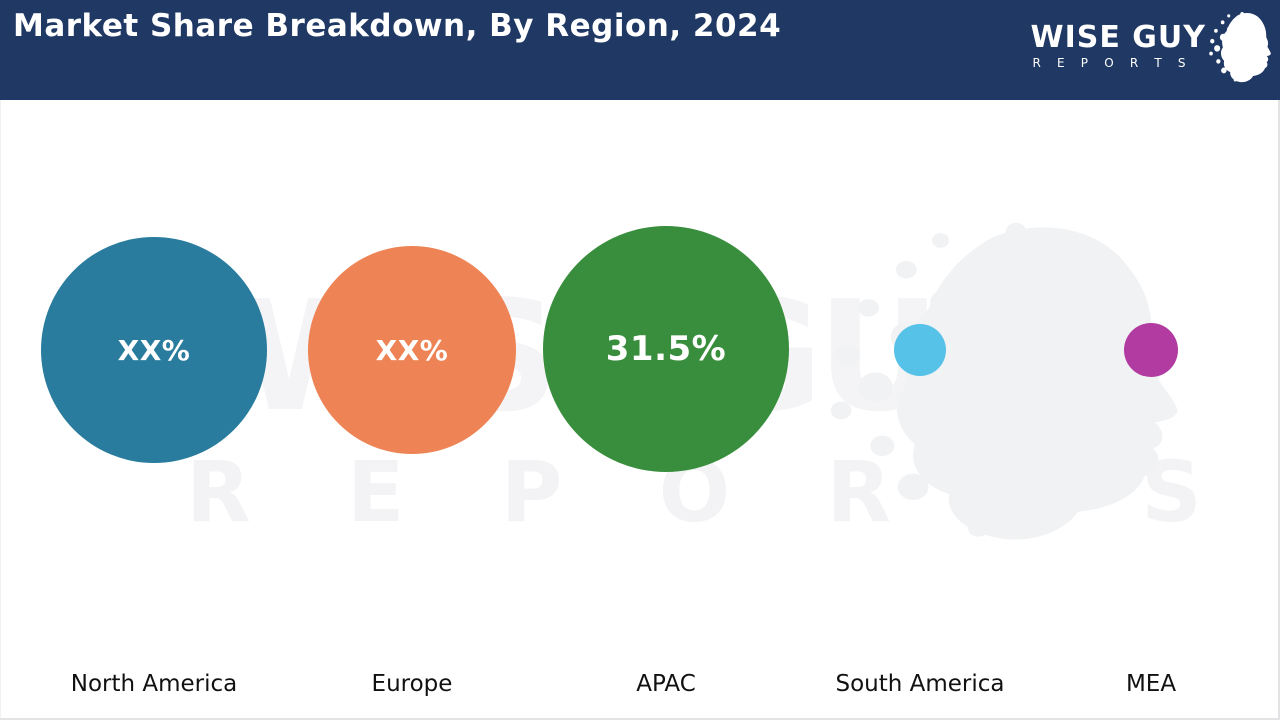 This screenshot has height=720, width=1280. What do you see at coordinates (1151, 350) in the screenshot?
I see `bubble-mea` at bounding box center [1151, 350].